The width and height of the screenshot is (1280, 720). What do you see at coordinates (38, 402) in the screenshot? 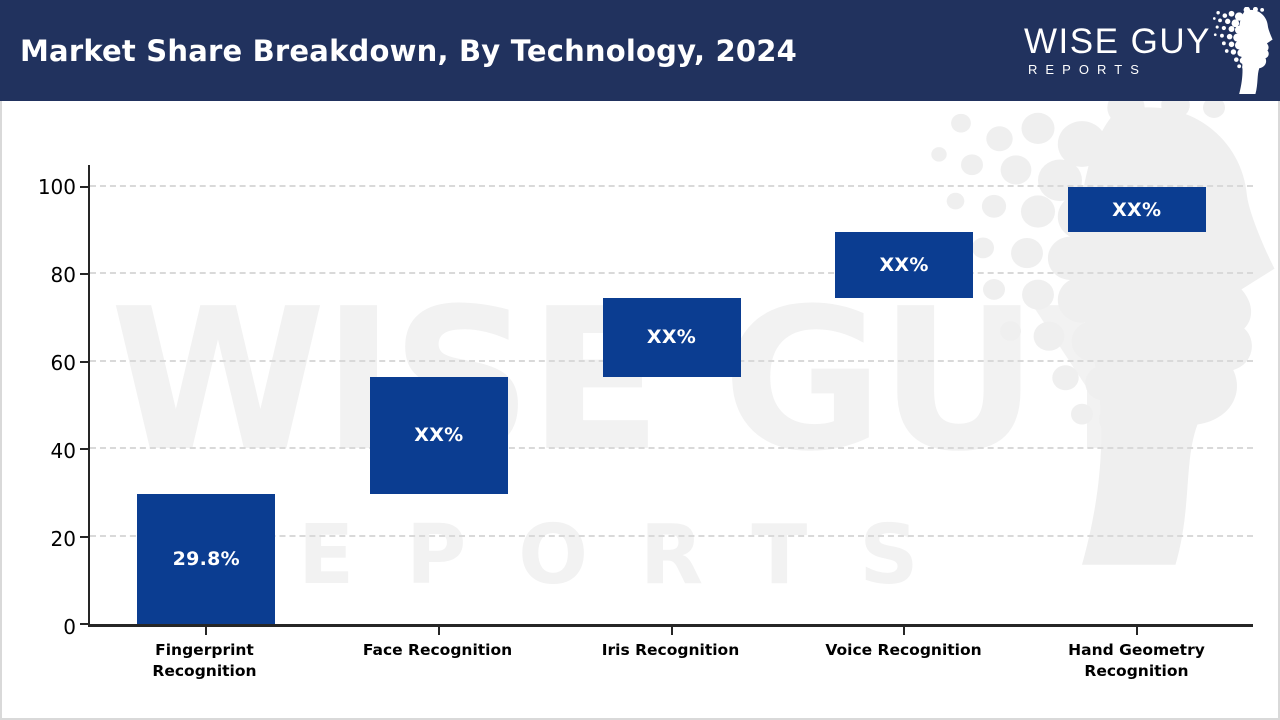
I see `y-axis-labels: 0 20 40 60 80 100` at bounding box center [38, 402].